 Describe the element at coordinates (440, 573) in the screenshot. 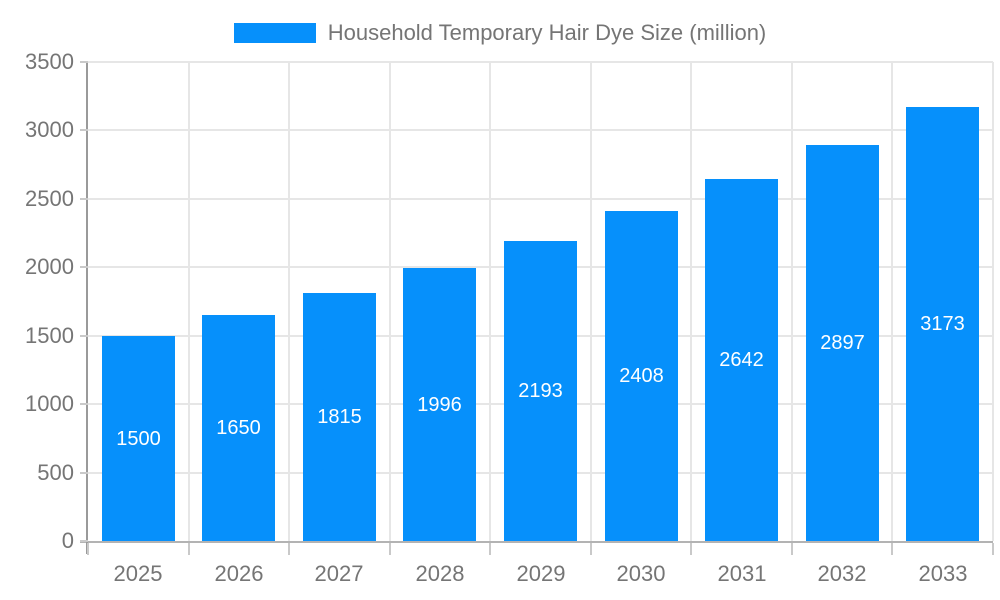

I see `x-tick-label: 2028` at that location.